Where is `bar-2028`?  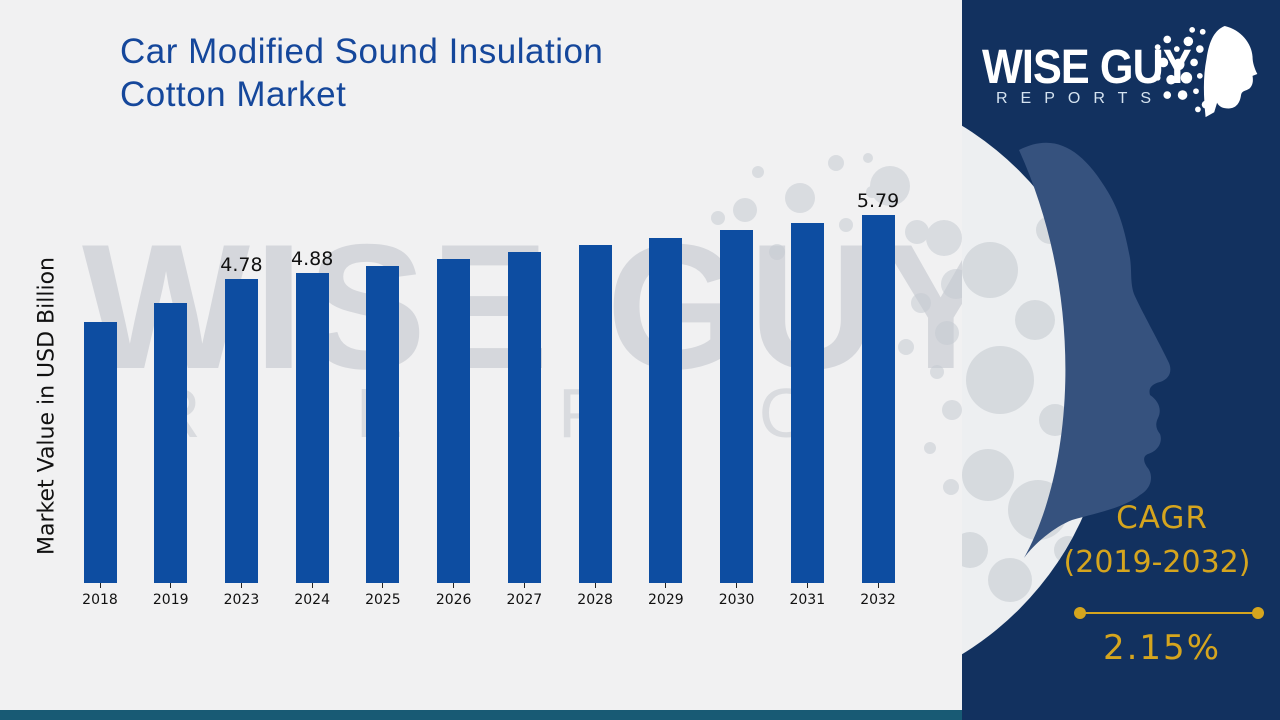
bar-2028 is located at coordinates (595, 414).